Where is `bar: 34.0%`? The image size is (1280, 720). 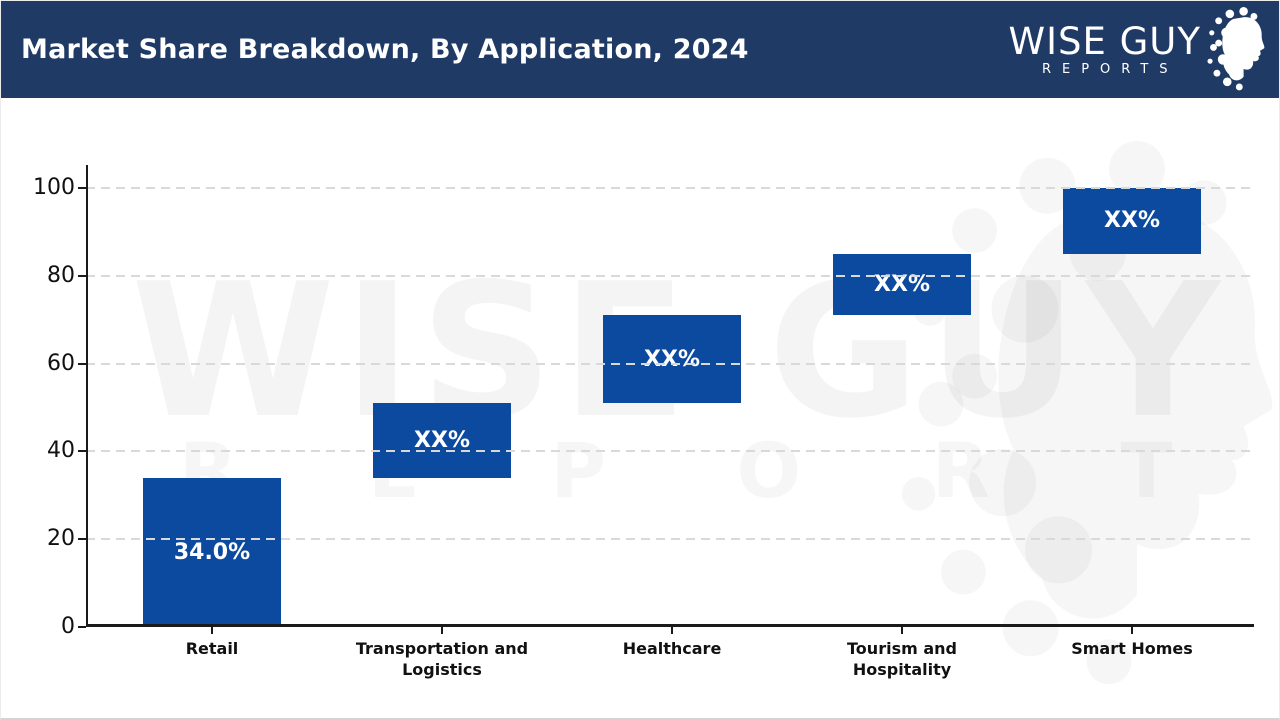 bar: 34.0% is located at coordinates (212, 552).